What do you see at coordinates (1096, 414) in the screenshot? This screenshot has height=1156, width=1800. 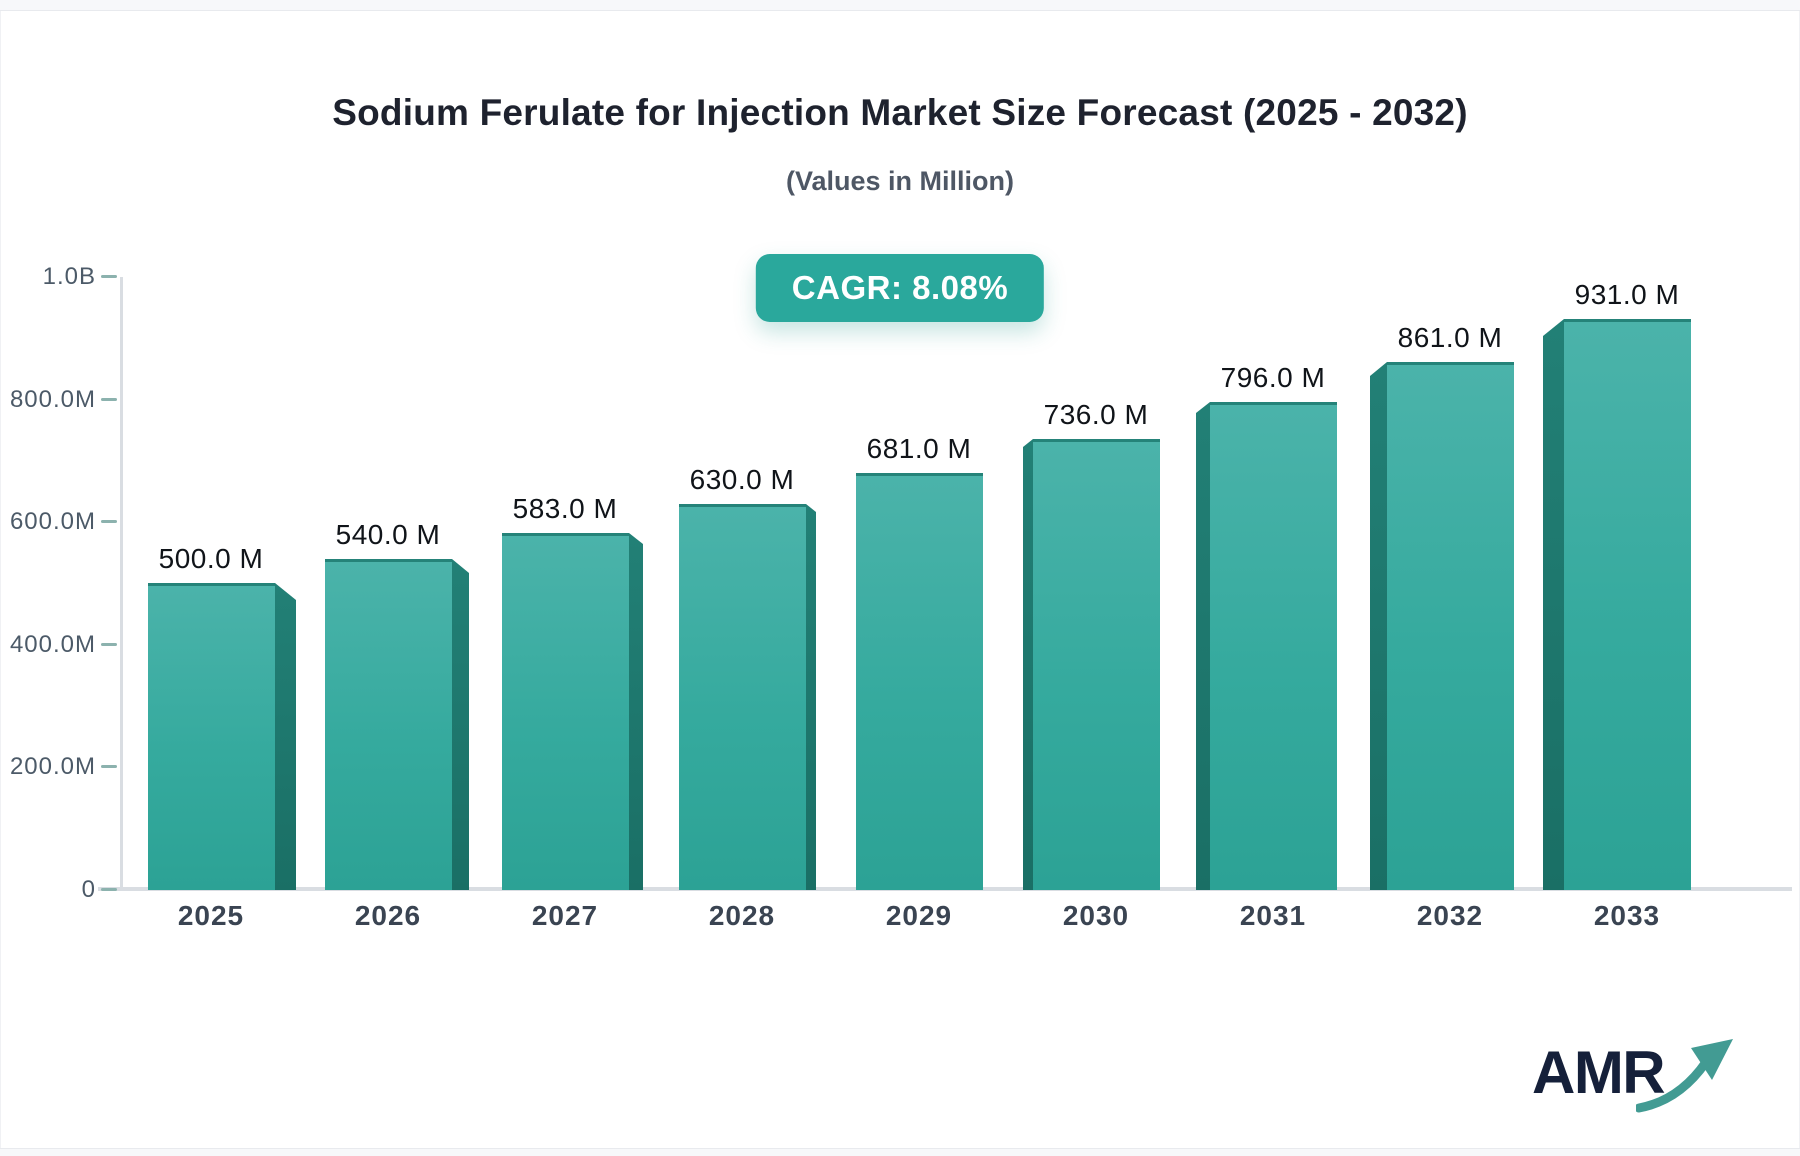 I see `bar-value-label: 736.0 M` at bounding box center [1096, 414].